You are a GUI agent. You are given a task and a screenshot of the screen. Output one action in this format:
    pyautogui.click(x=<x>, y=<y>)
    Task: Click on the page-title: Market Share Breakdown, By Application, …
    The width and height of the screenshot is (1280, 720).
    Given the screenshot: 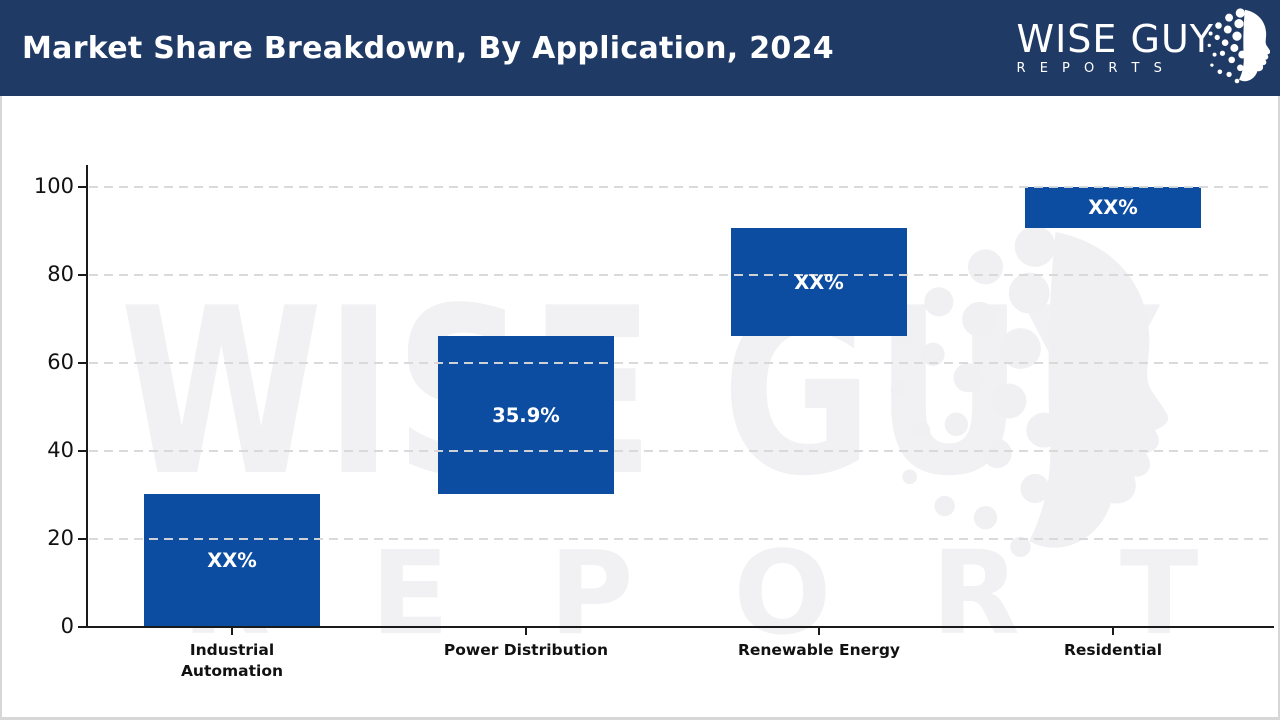 What is the action you would take?
    pyautogui.click(x=428, y=48)
    